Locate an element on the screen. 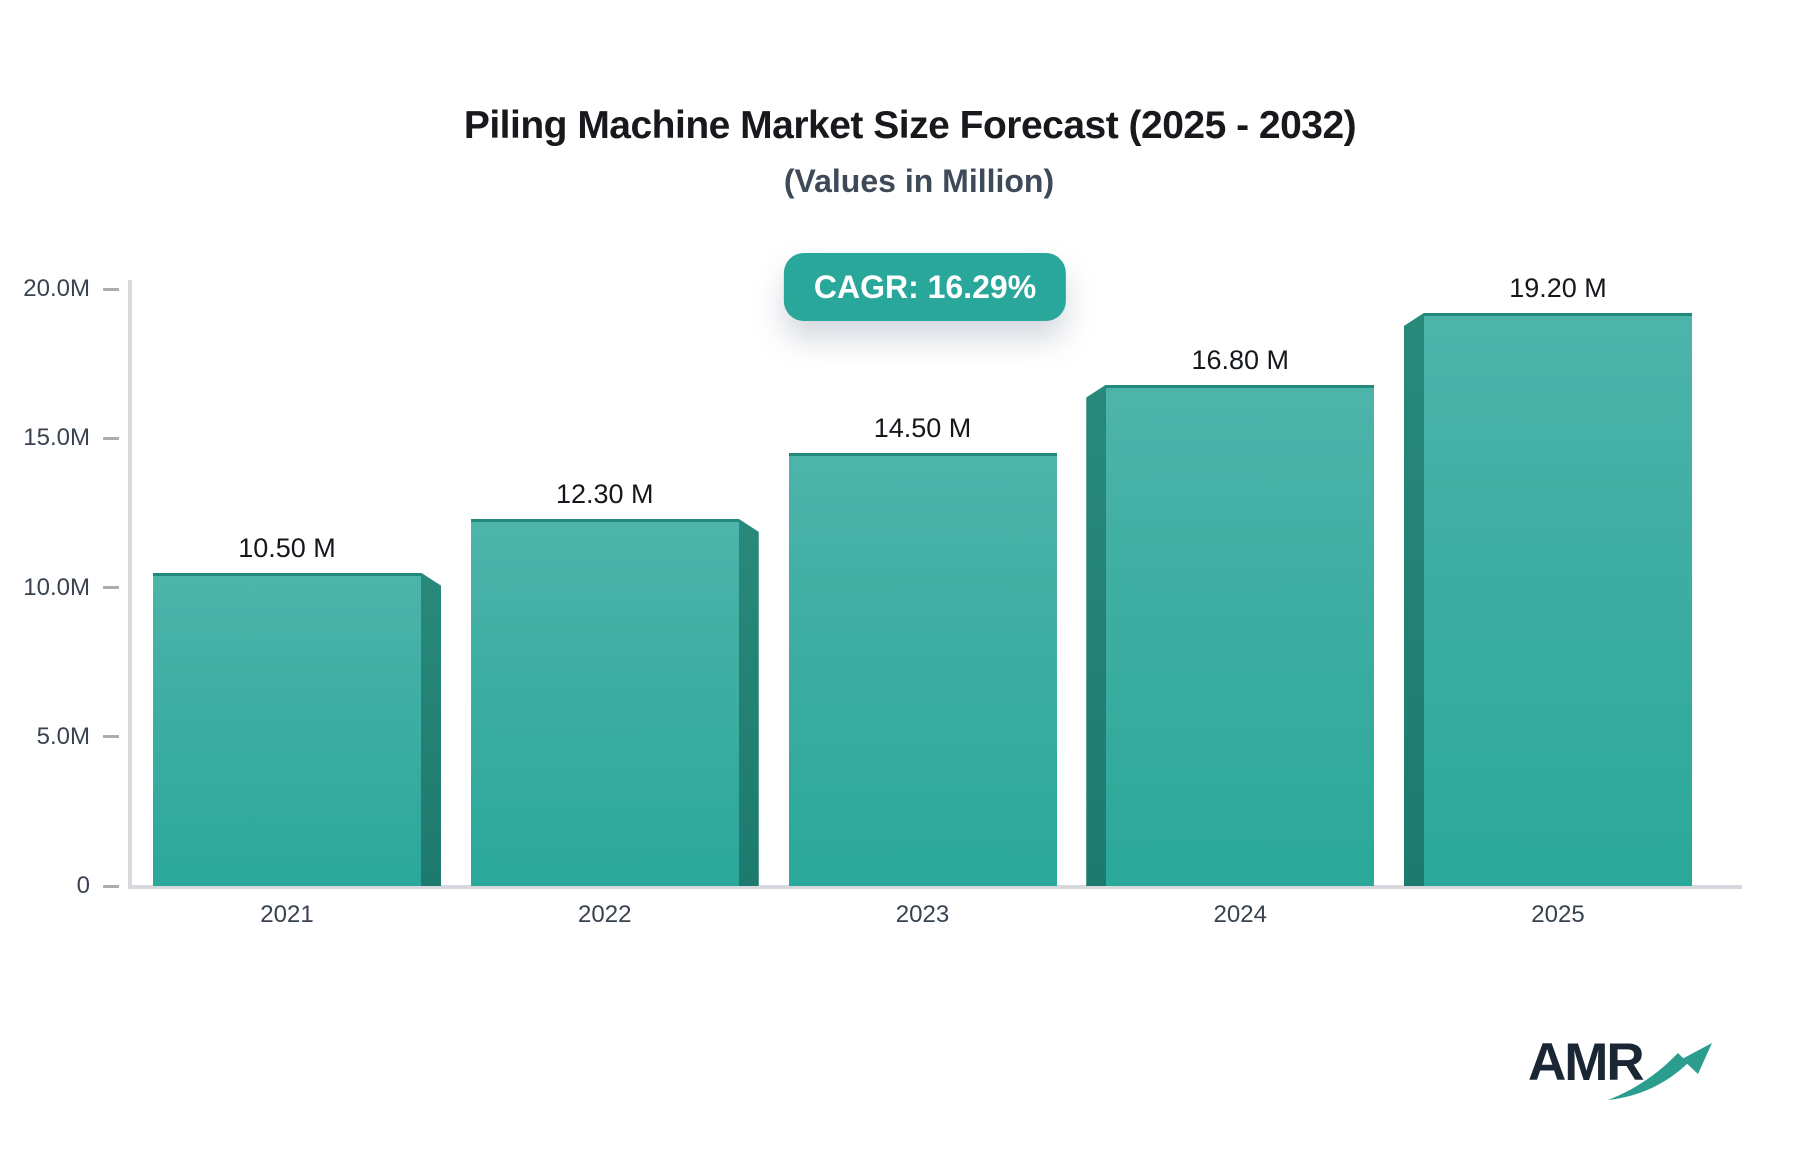 The height and width of the screenshot is (1156, 1800). bar-side-face-2022 is located at coordinates (748, 702).